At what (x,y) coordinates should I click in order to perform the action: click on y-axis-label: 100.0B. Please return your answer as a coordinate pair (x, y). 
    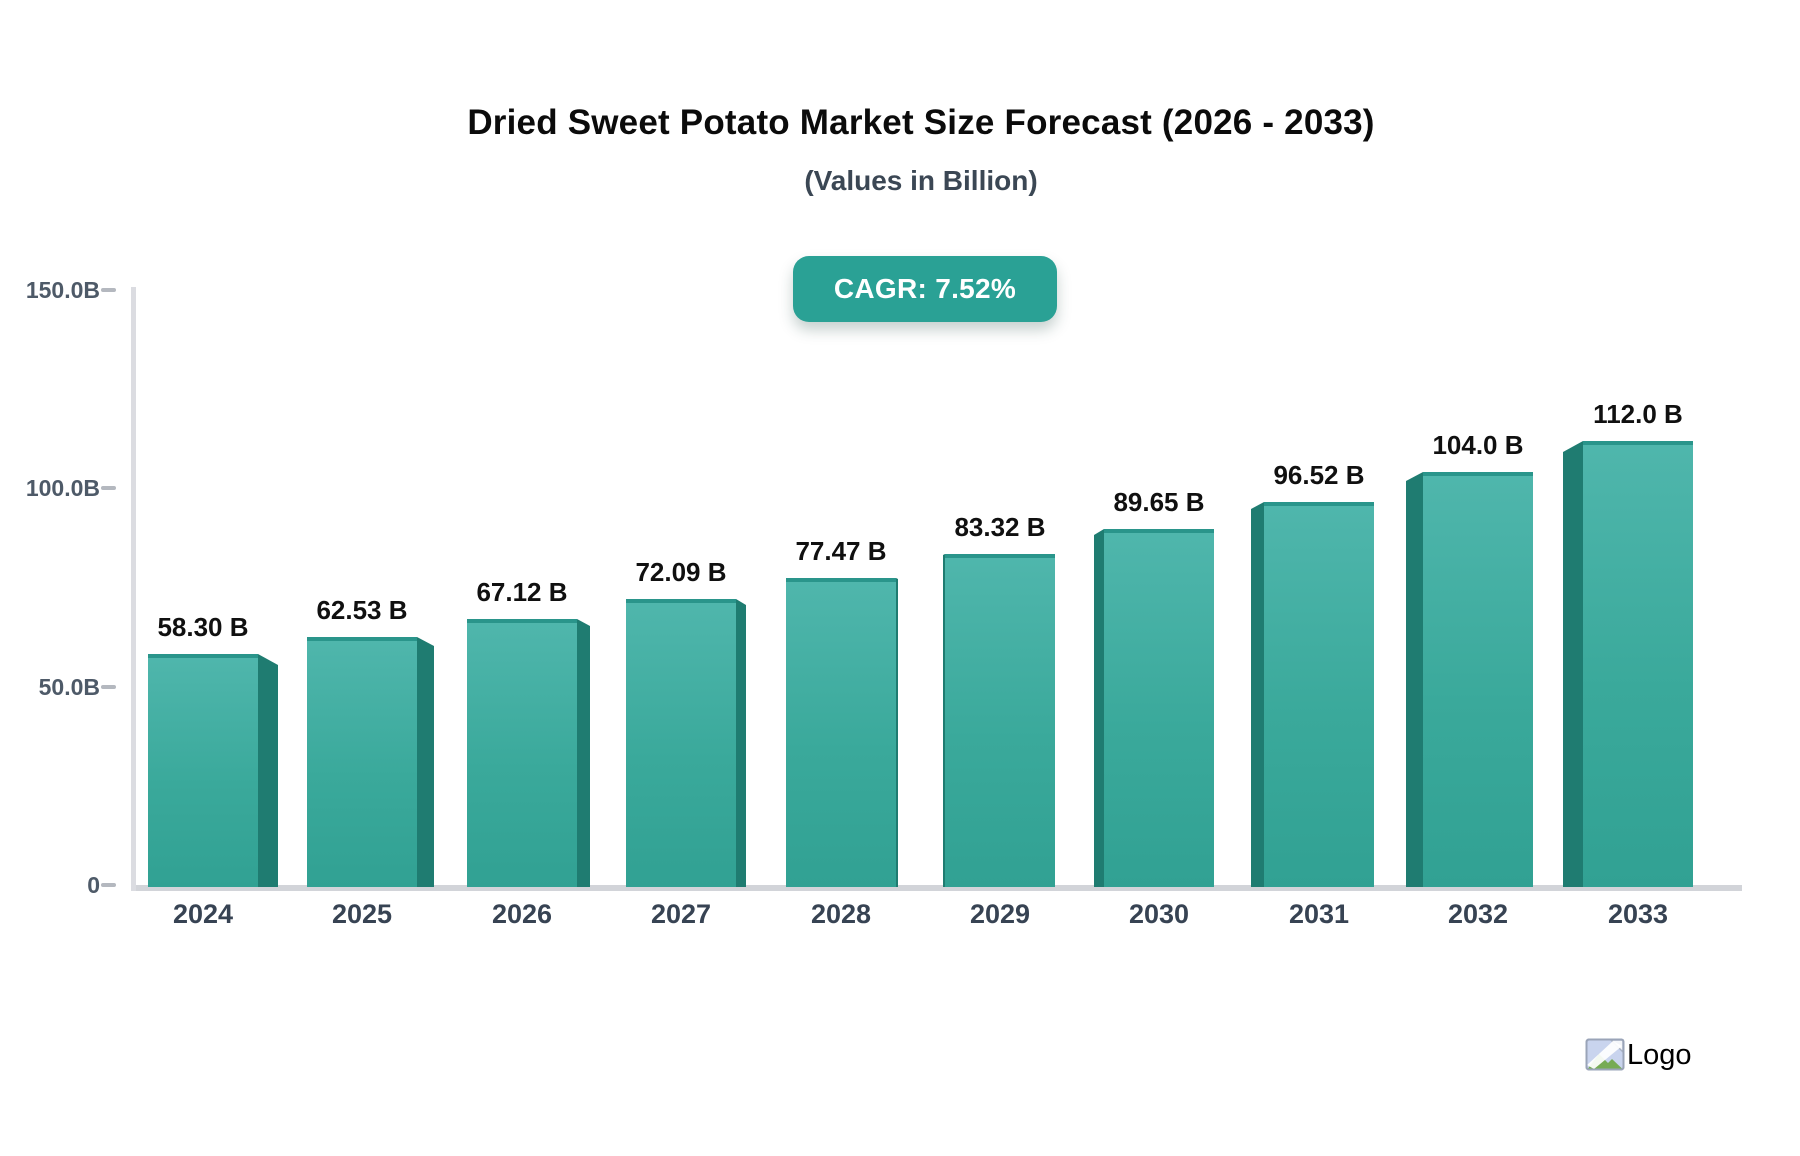
    Looking at the image, I should click on (62, 488).